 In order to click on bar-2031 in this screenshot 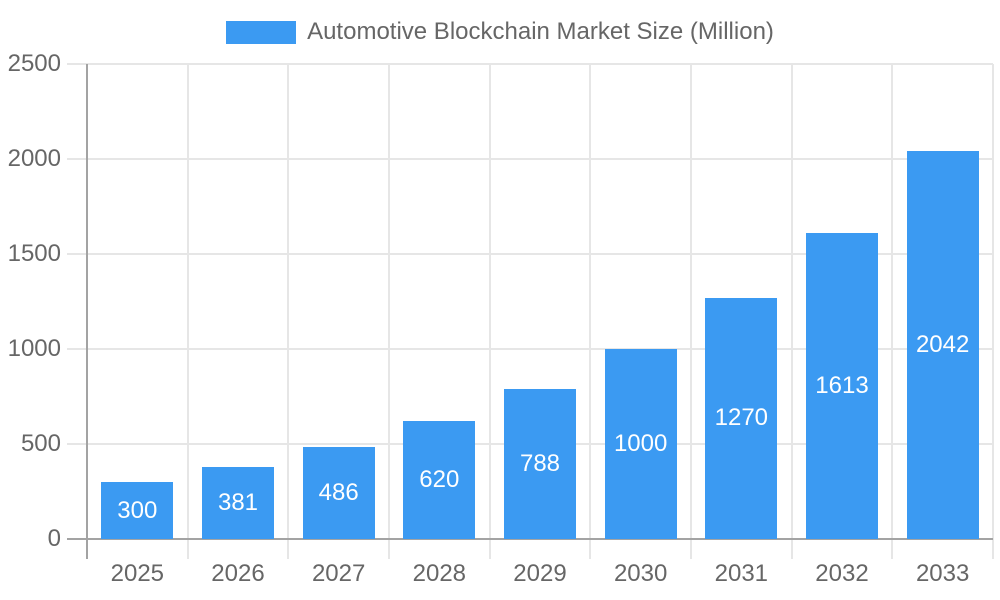, I will do `click(741, 418)`.